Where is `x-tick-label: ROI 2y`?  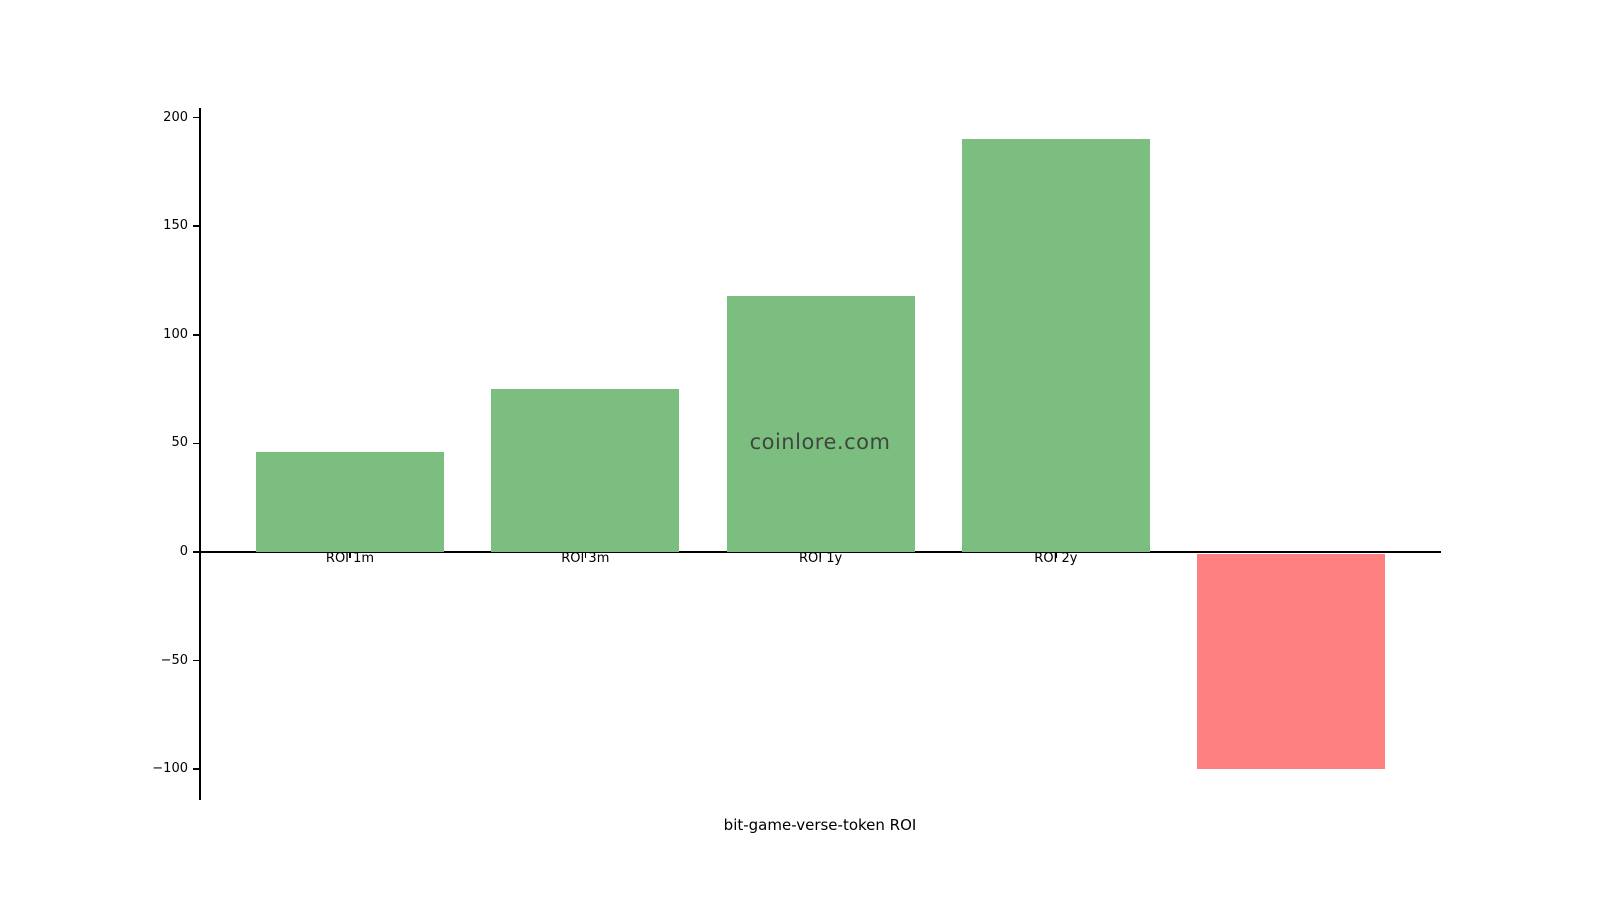 x-tick-label: ROI 2y is located at coordinates (1056, 558).